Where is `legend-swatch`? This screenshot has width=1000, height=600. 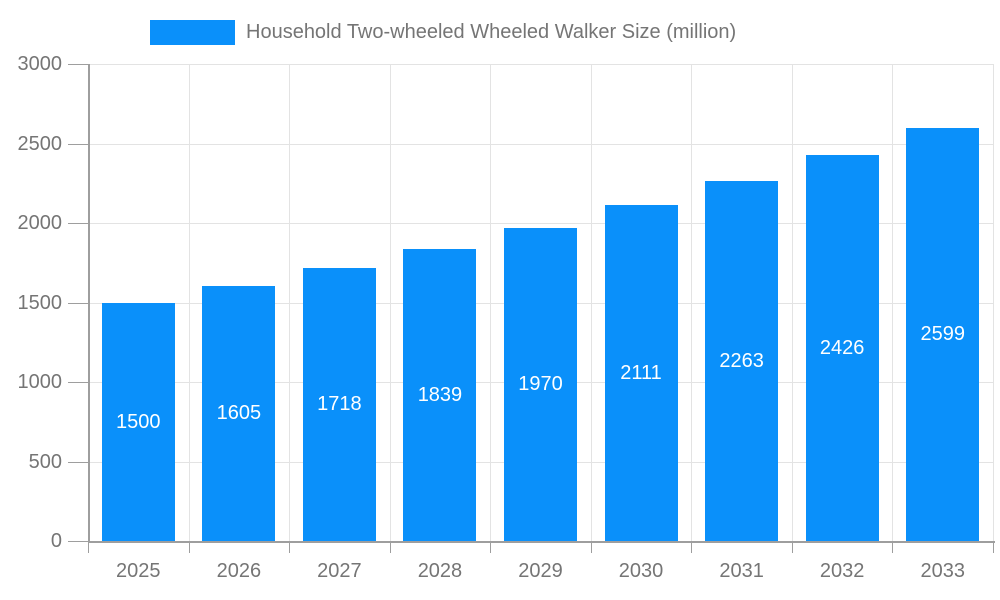
legend-swatch is located at coordinates (192, 32).